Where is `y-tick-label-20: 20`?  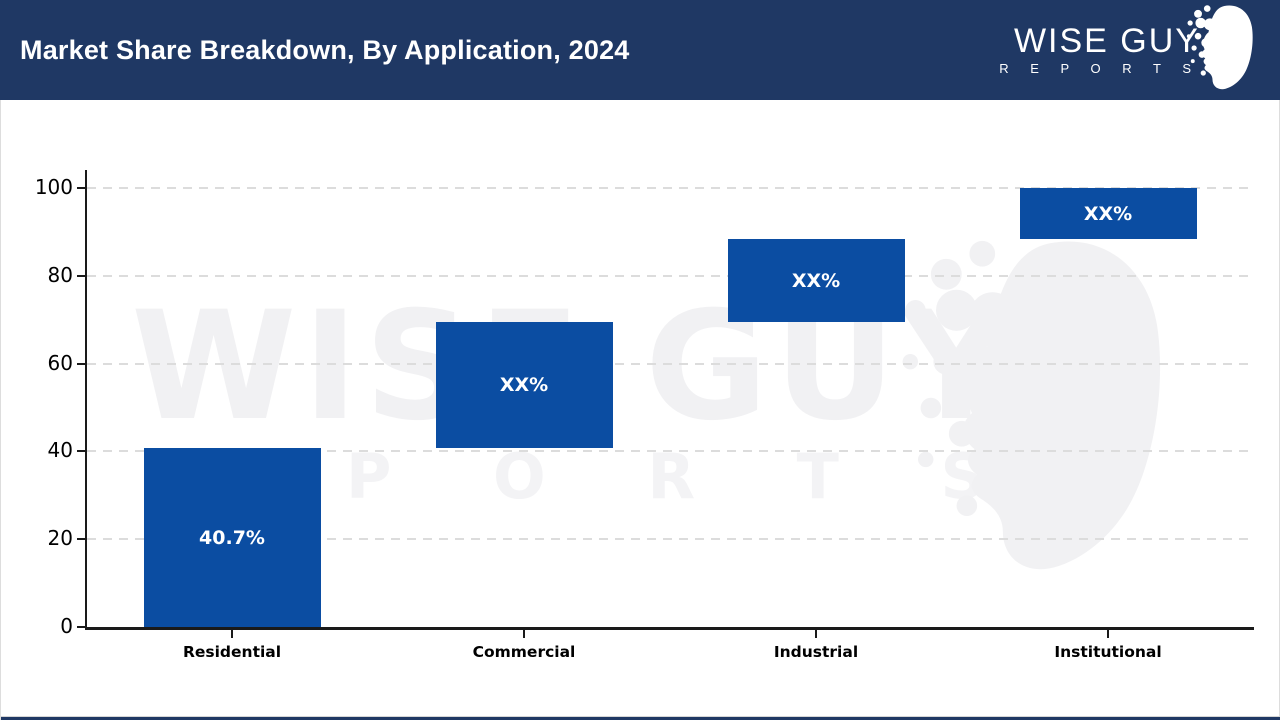 y-tick-label-20: 20 is located at coordinates (60, 538).